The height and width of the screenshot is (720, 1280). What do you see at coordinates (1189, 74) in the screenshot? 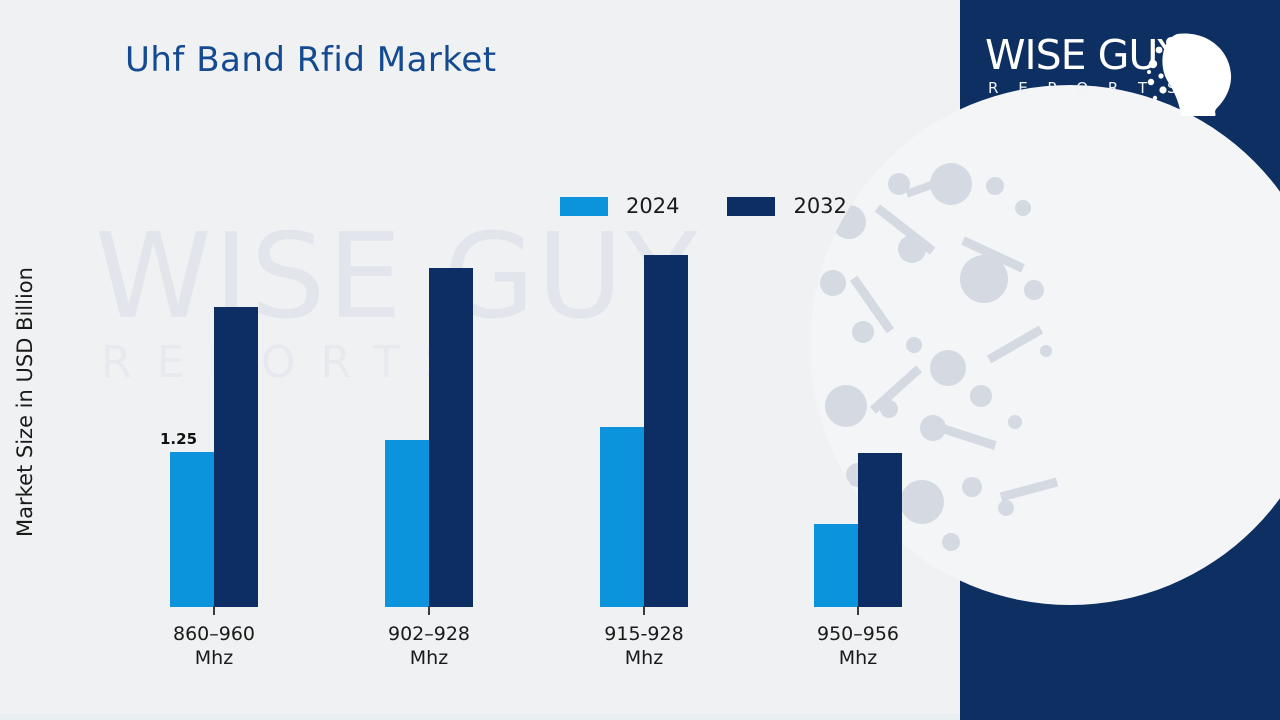
I see `logo-head-dots-icon` at bounding box center [1189, 74].